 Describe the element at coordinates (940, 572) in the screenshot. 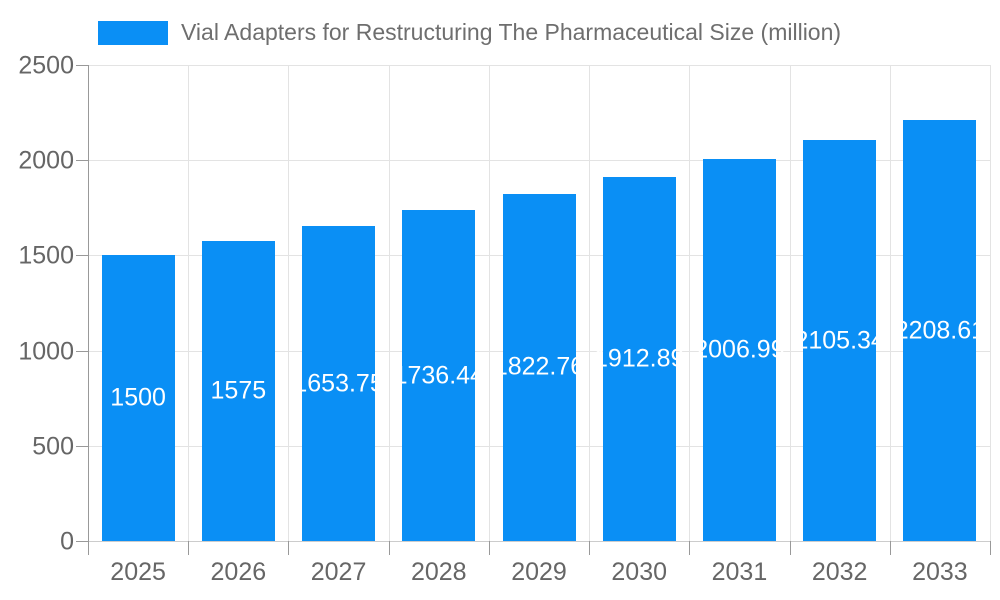

I see `x-tick-label: 2033` at that location.